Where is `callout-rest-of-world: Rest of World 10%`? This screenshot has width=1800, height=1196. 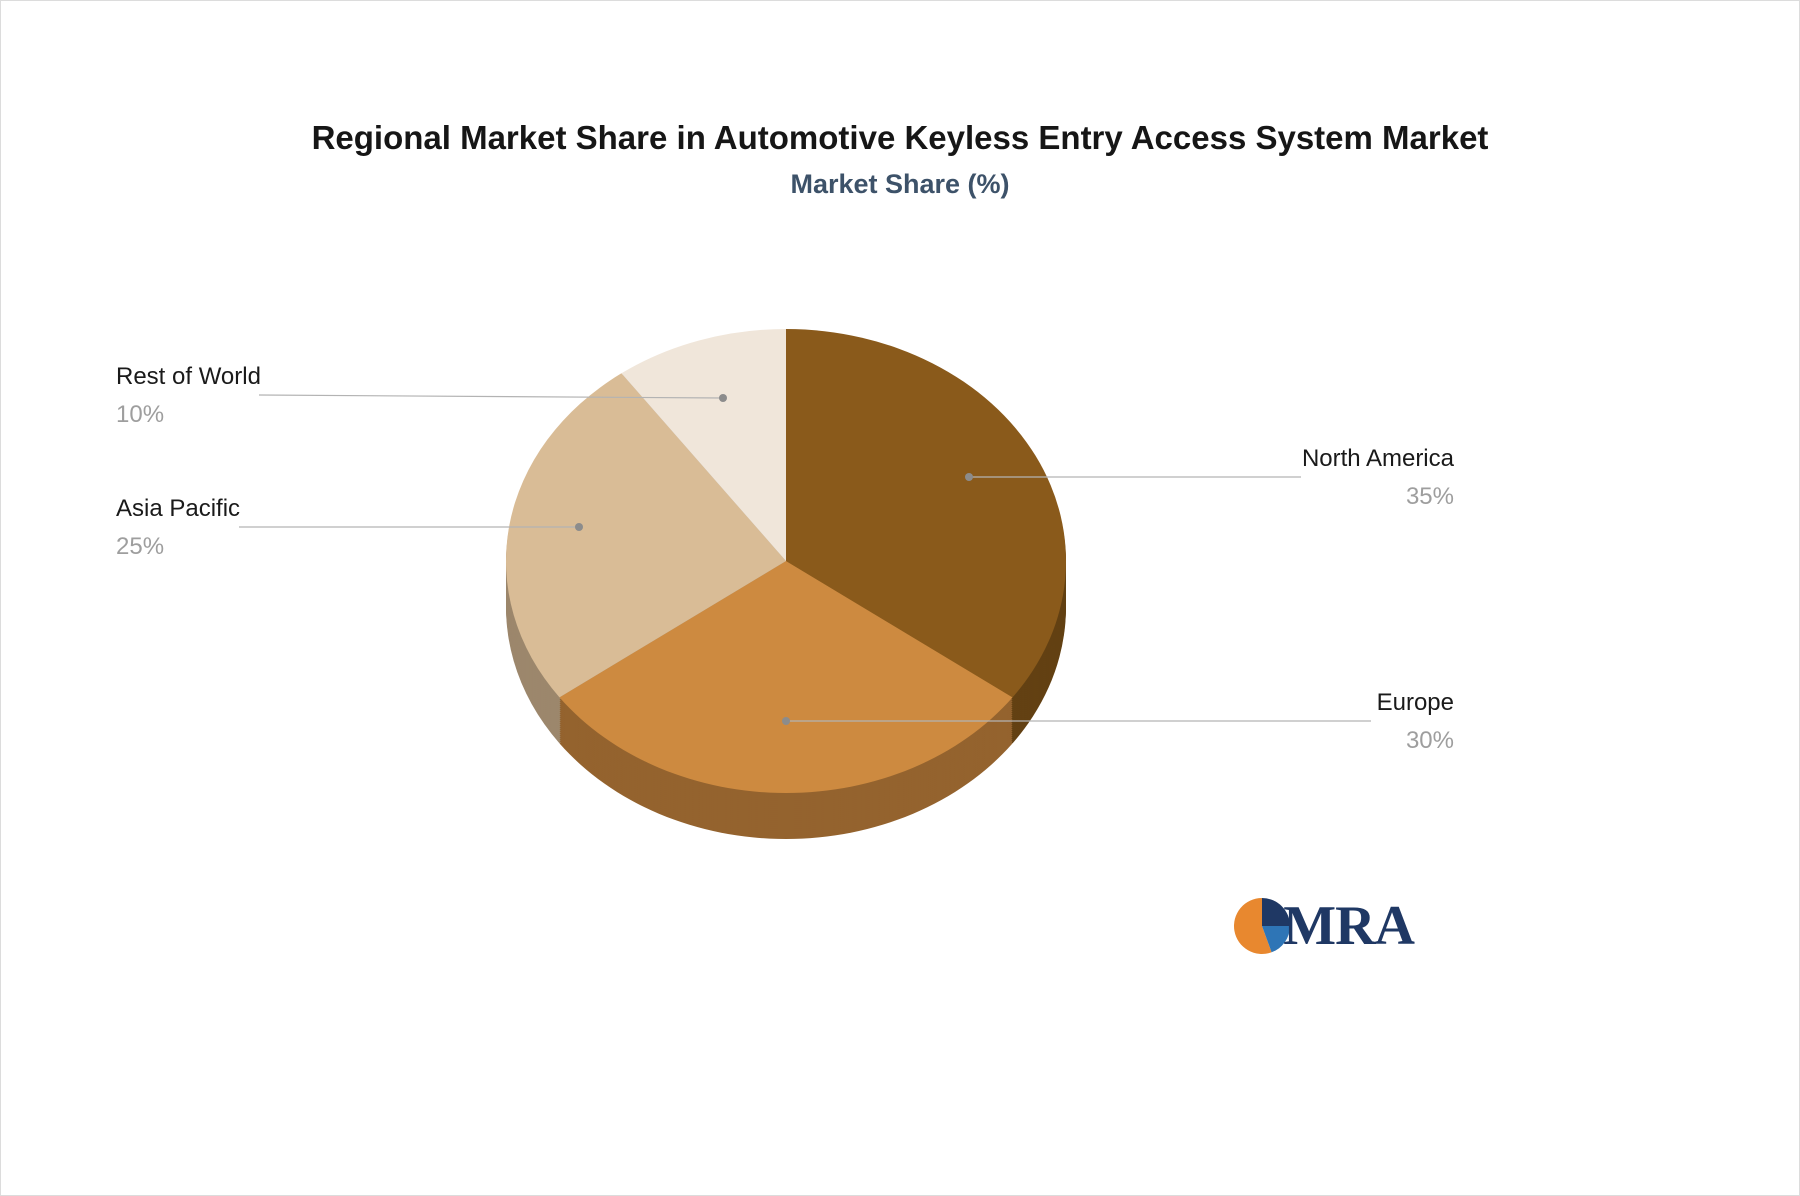
callout-rest-of-world: Rest of World 10% is located at coordinates (188, 396).